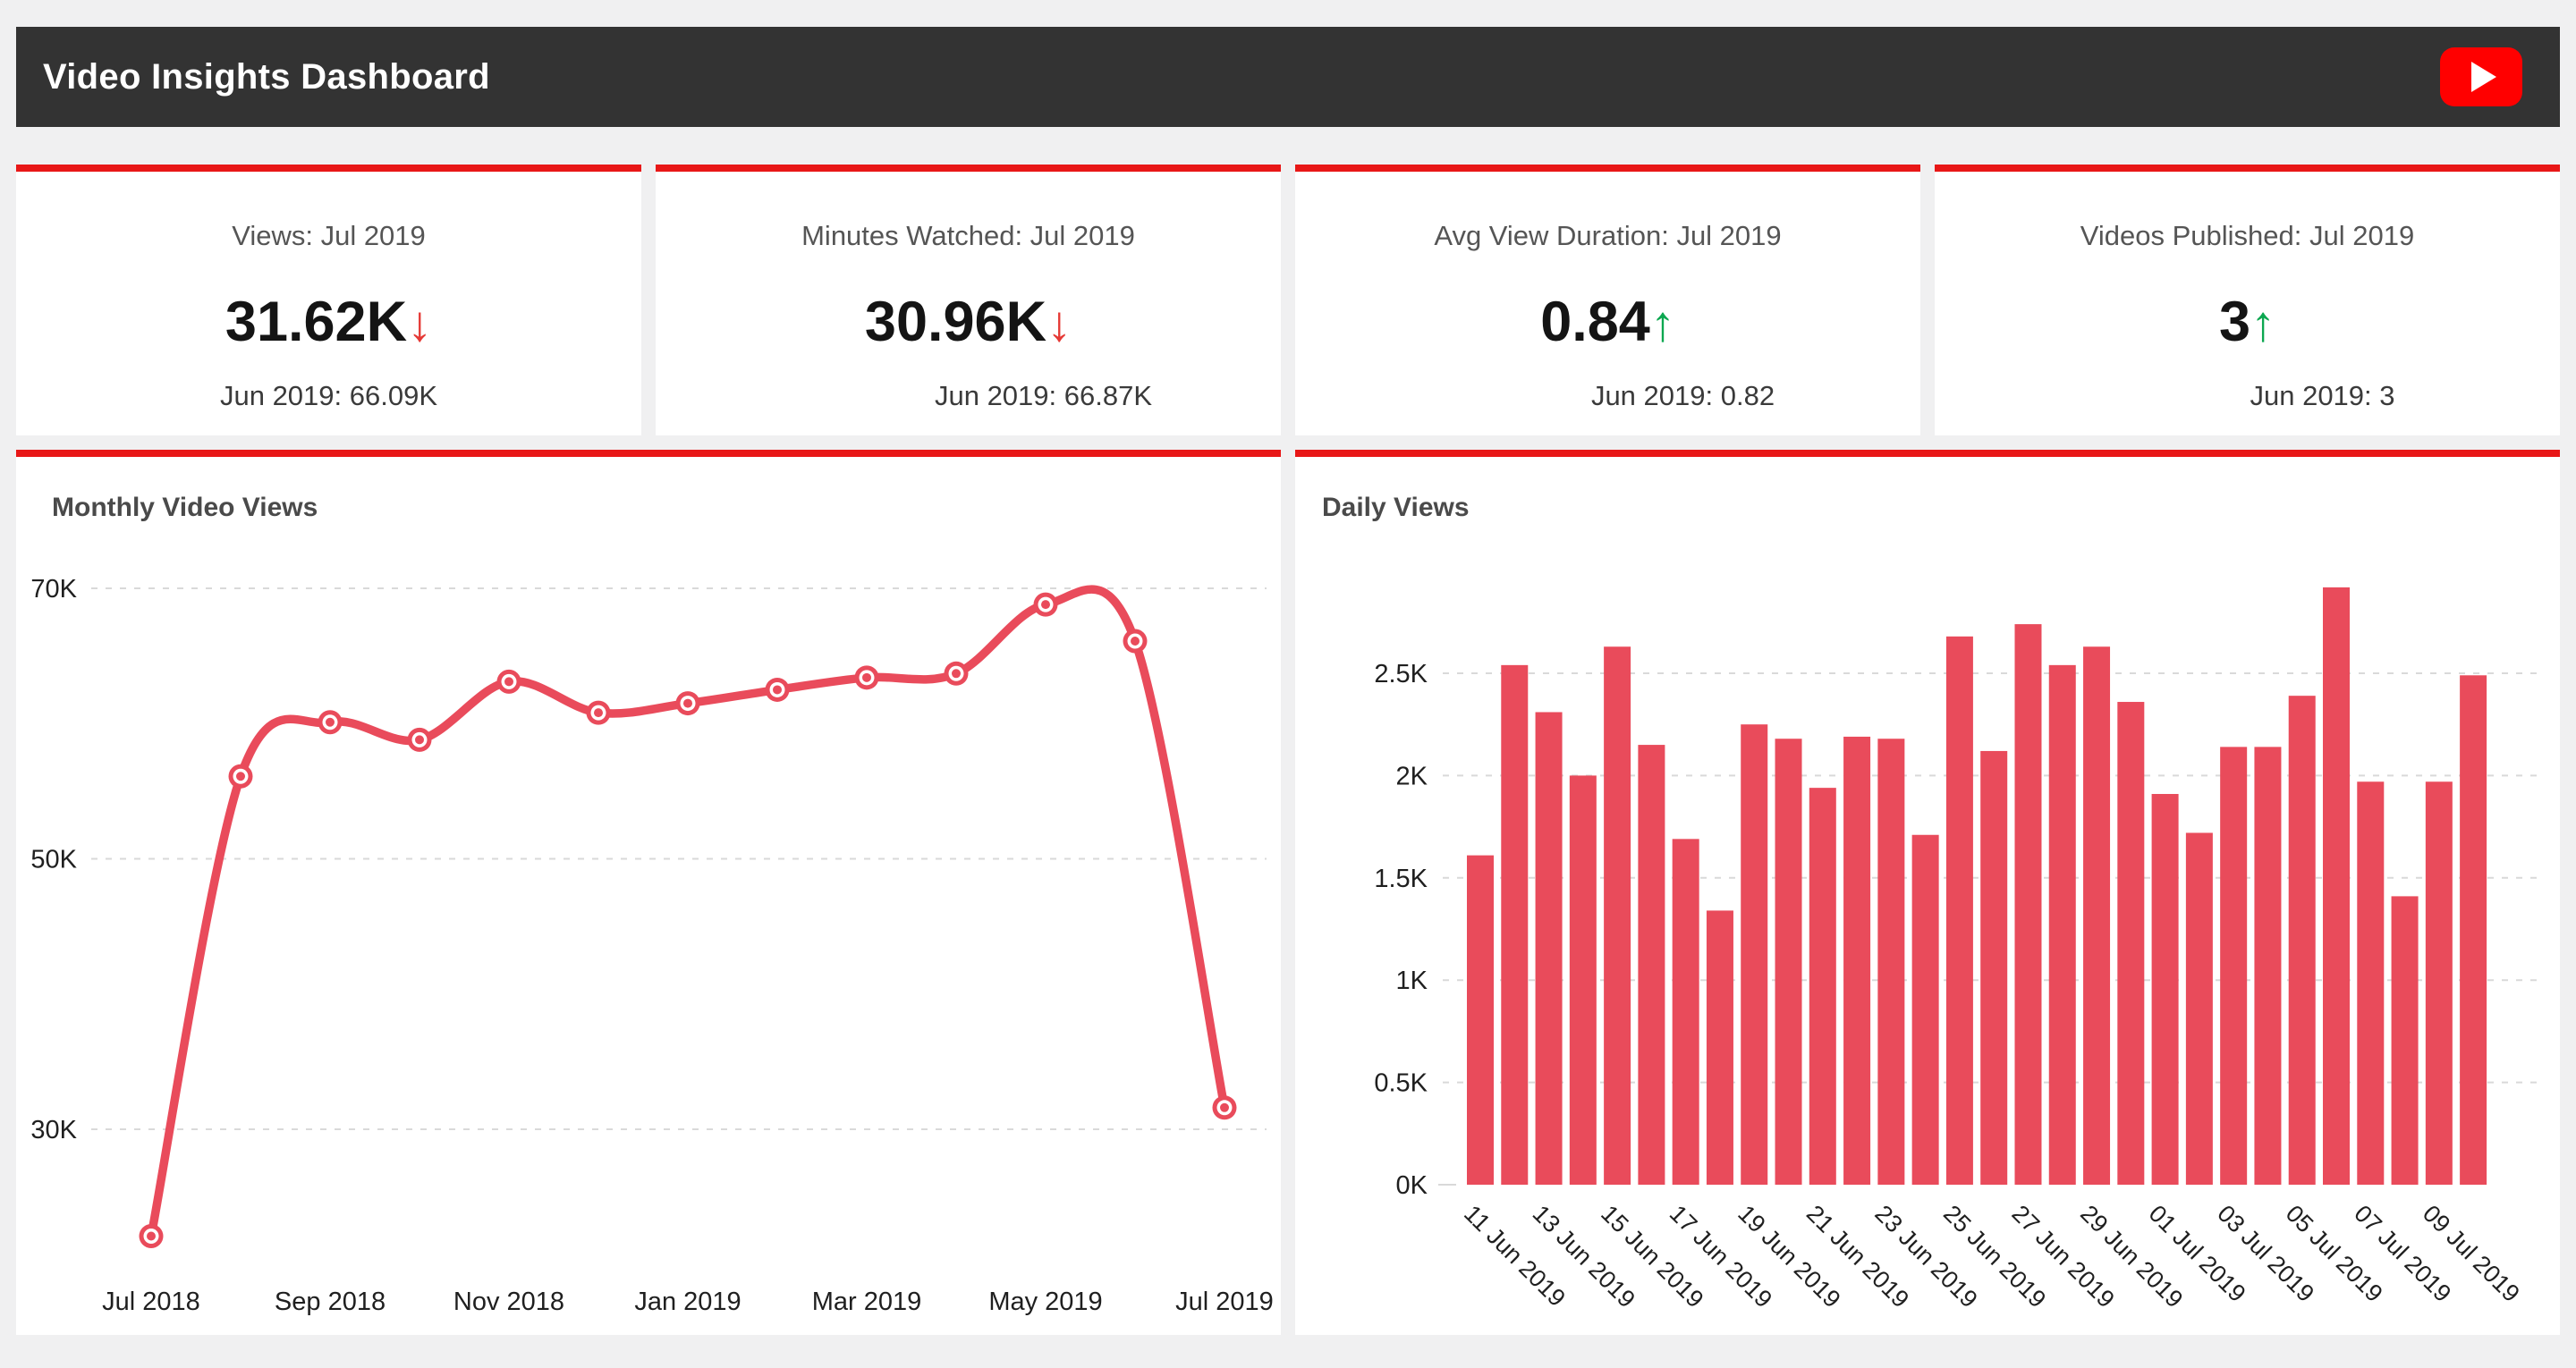  What do you see at coordinates (151, 1302) in the screenshot?
I see `x-tick-label: Jul 2018` at bounding box center [151, 1302].